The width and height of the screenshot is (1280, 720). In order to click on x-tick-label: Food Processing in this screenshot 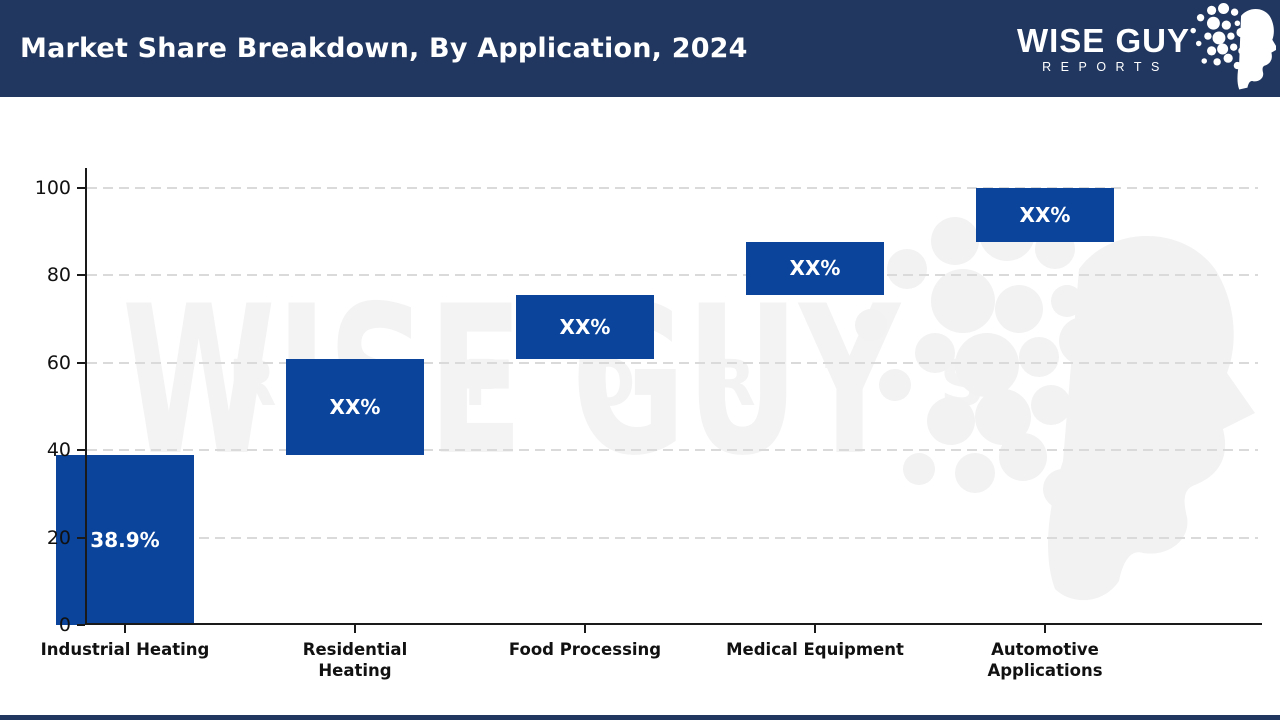, I will do `click(585, 649)`.